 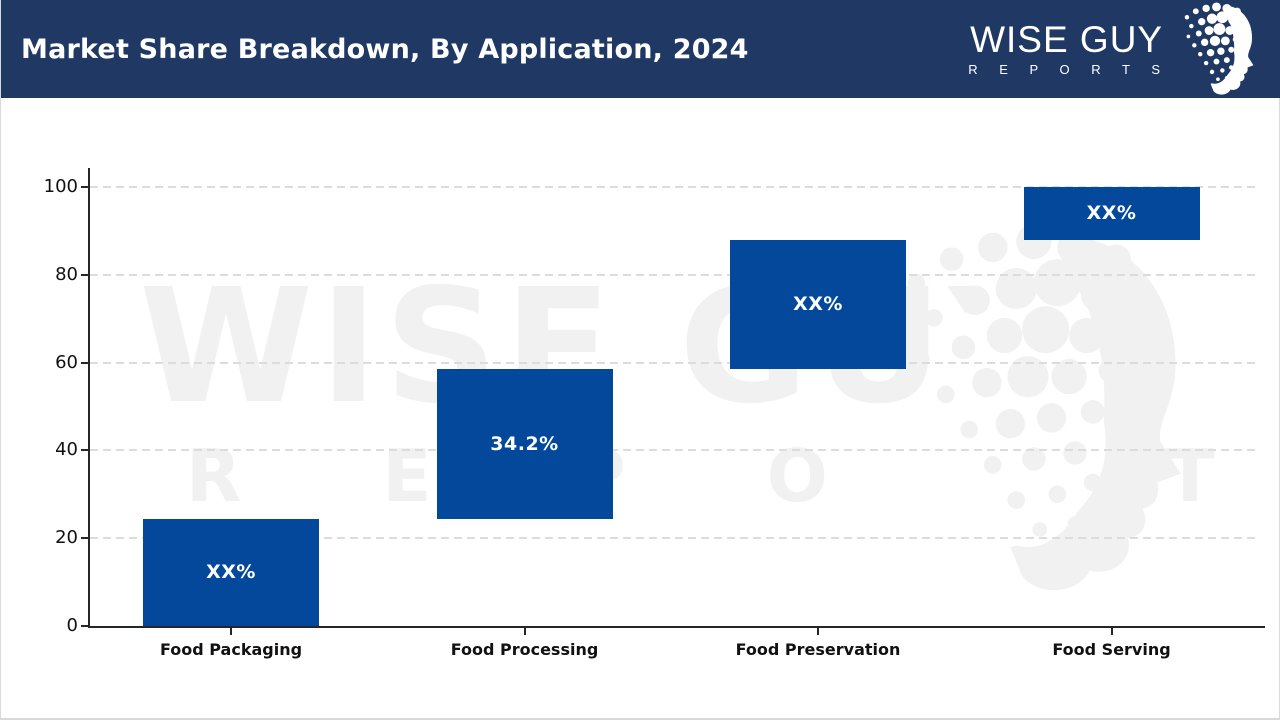 I want to click on brand-logo: WISE GUY R E P O R T S, so click(x=1111, y=49).